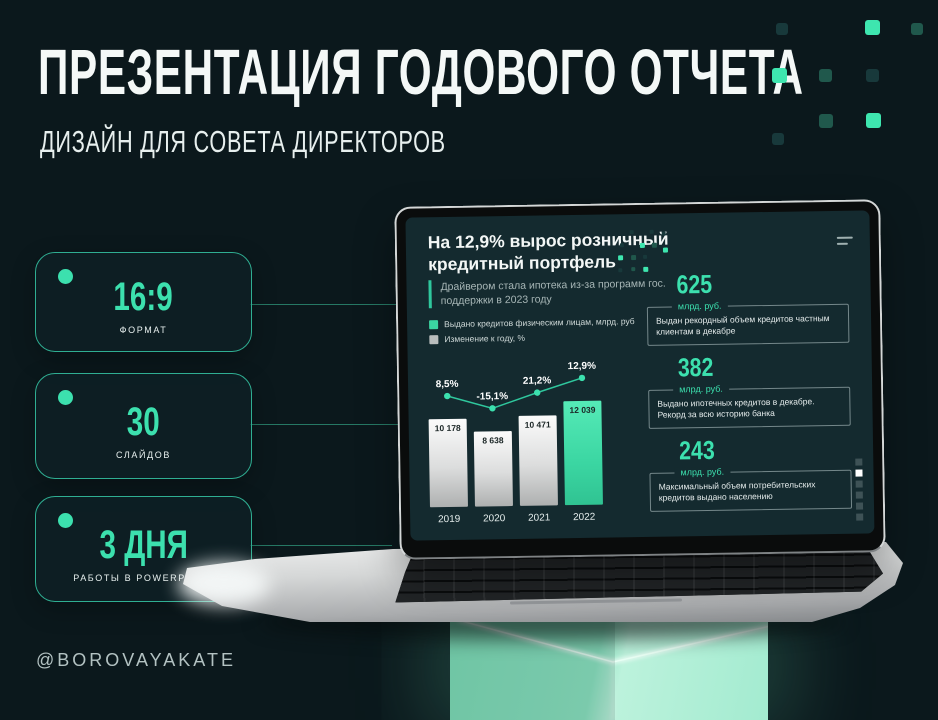 The image size is (938, 720). I want to click on legend-label: Изменение к году, %, so click(485, 338).